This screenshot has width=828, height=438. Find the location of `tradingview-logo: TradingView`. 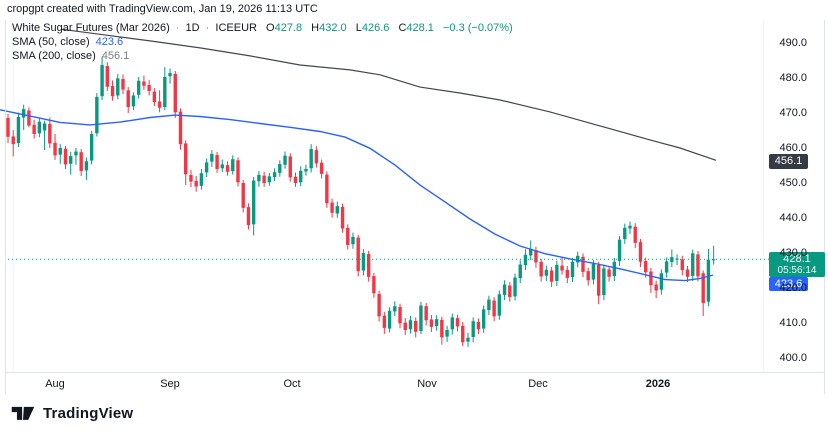

tradingview-logo: TradingView is located at coordinates (71, 413).